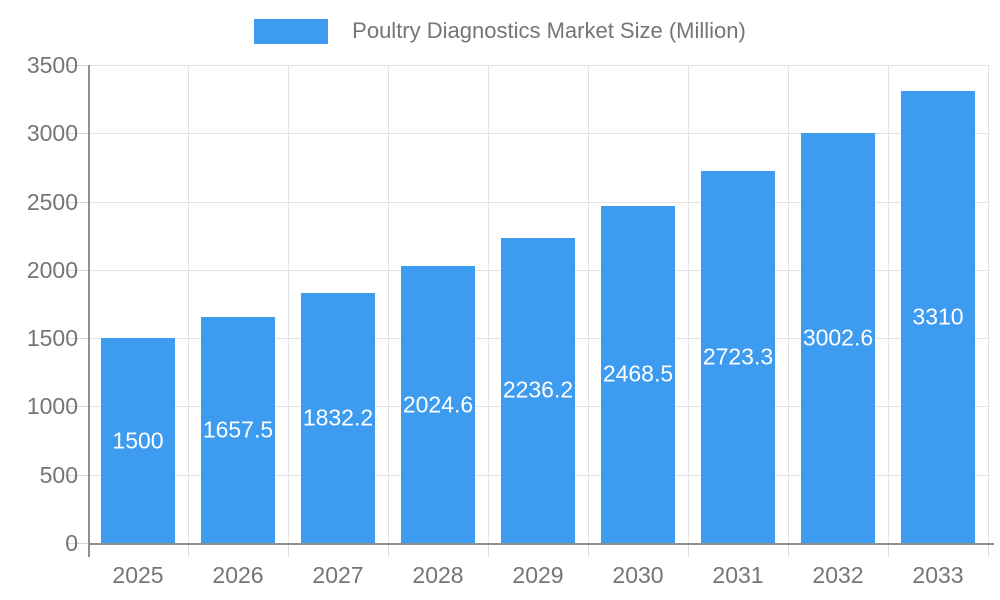  I want to click on x-axis-tick-label: 2026, so click(238, 575).